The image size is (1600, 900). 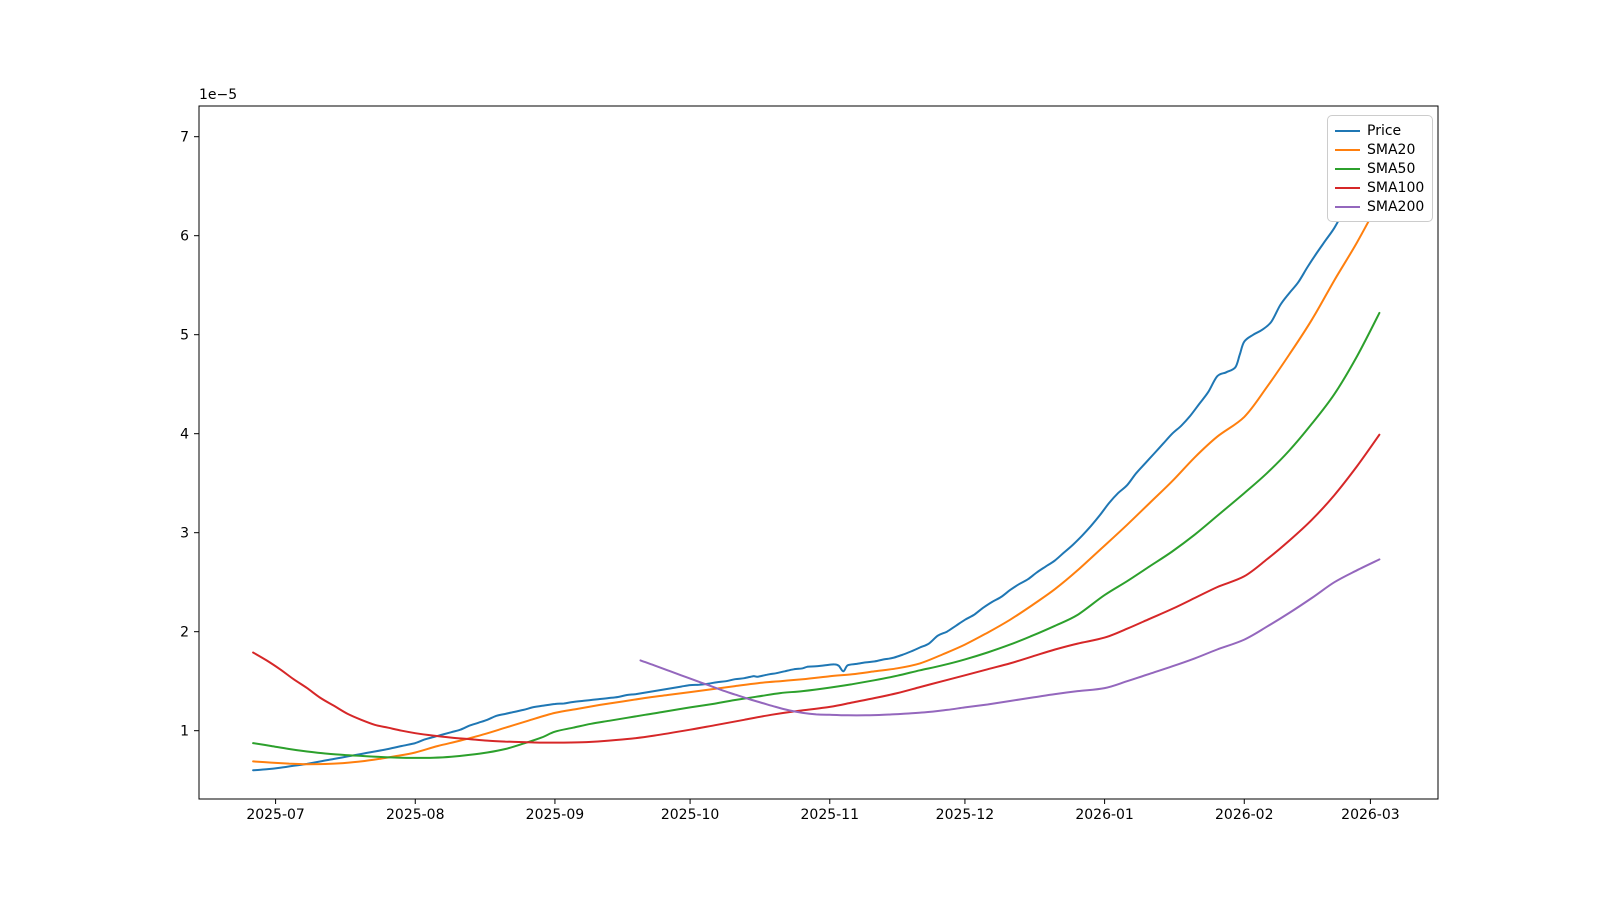 I want to click on legend-entry-label: Price, so click(x=1384, y=130).